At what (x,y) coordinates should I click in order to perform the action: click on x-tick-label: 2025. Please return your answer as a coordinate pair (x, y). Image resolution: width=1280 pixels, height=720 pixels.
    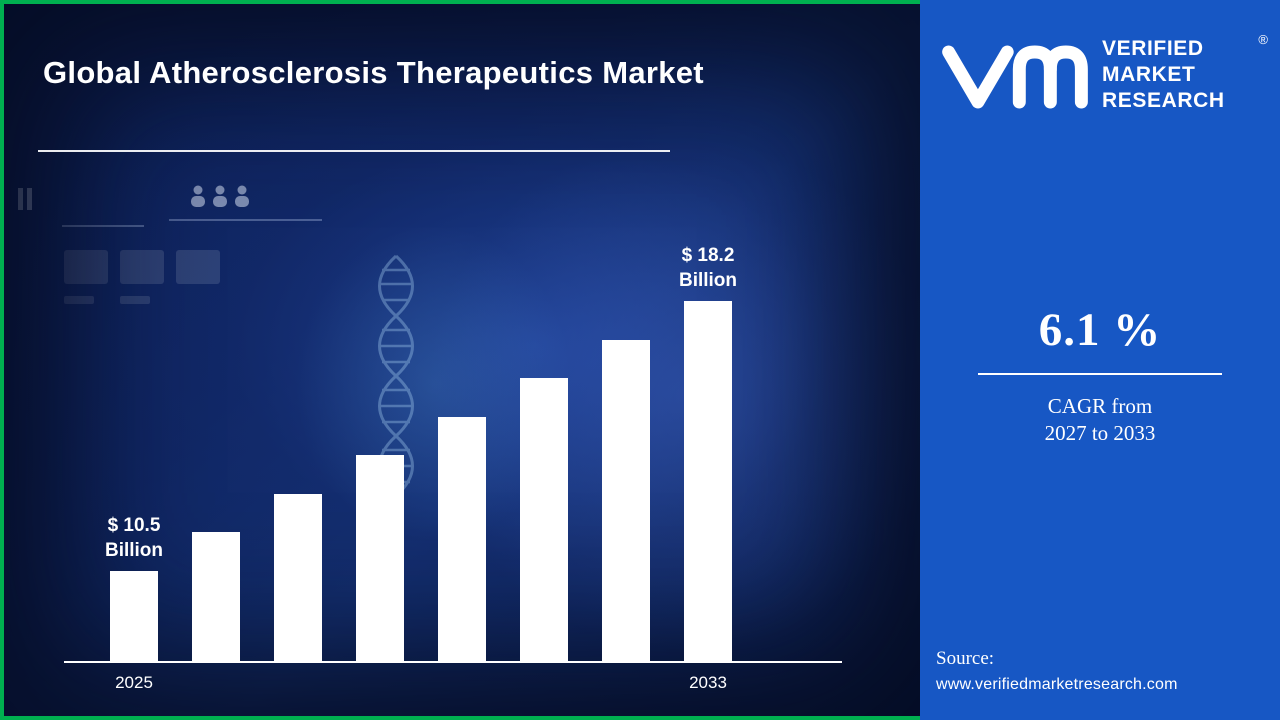
    Looking at the image, I should click on (134, 682).